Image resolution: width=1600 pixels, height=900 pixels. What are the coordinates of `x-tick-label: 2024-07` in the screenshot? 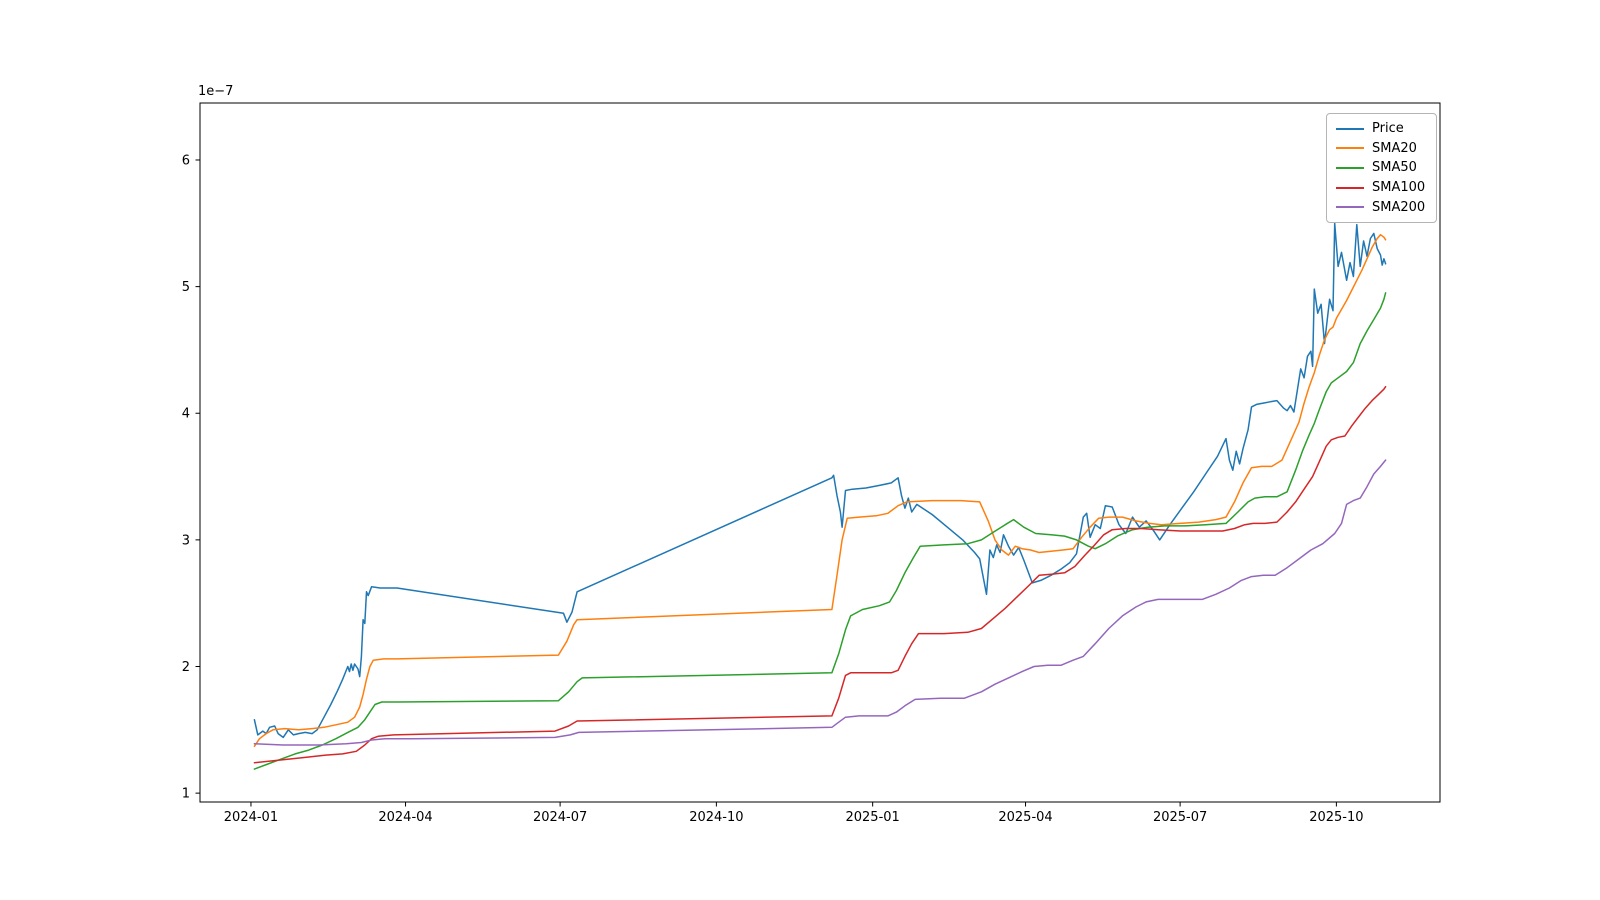 It's located at (560, 817).